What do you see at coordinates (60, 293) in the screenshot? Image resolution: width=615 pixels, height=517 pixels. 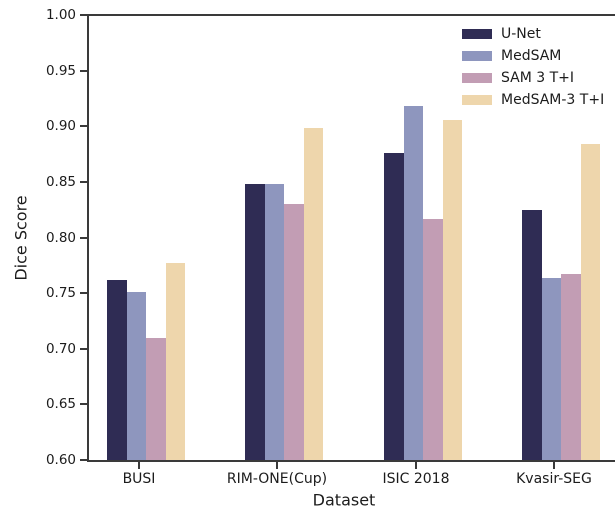 I see `y-tick-label: 0.75` at bounding box center [60, 293].